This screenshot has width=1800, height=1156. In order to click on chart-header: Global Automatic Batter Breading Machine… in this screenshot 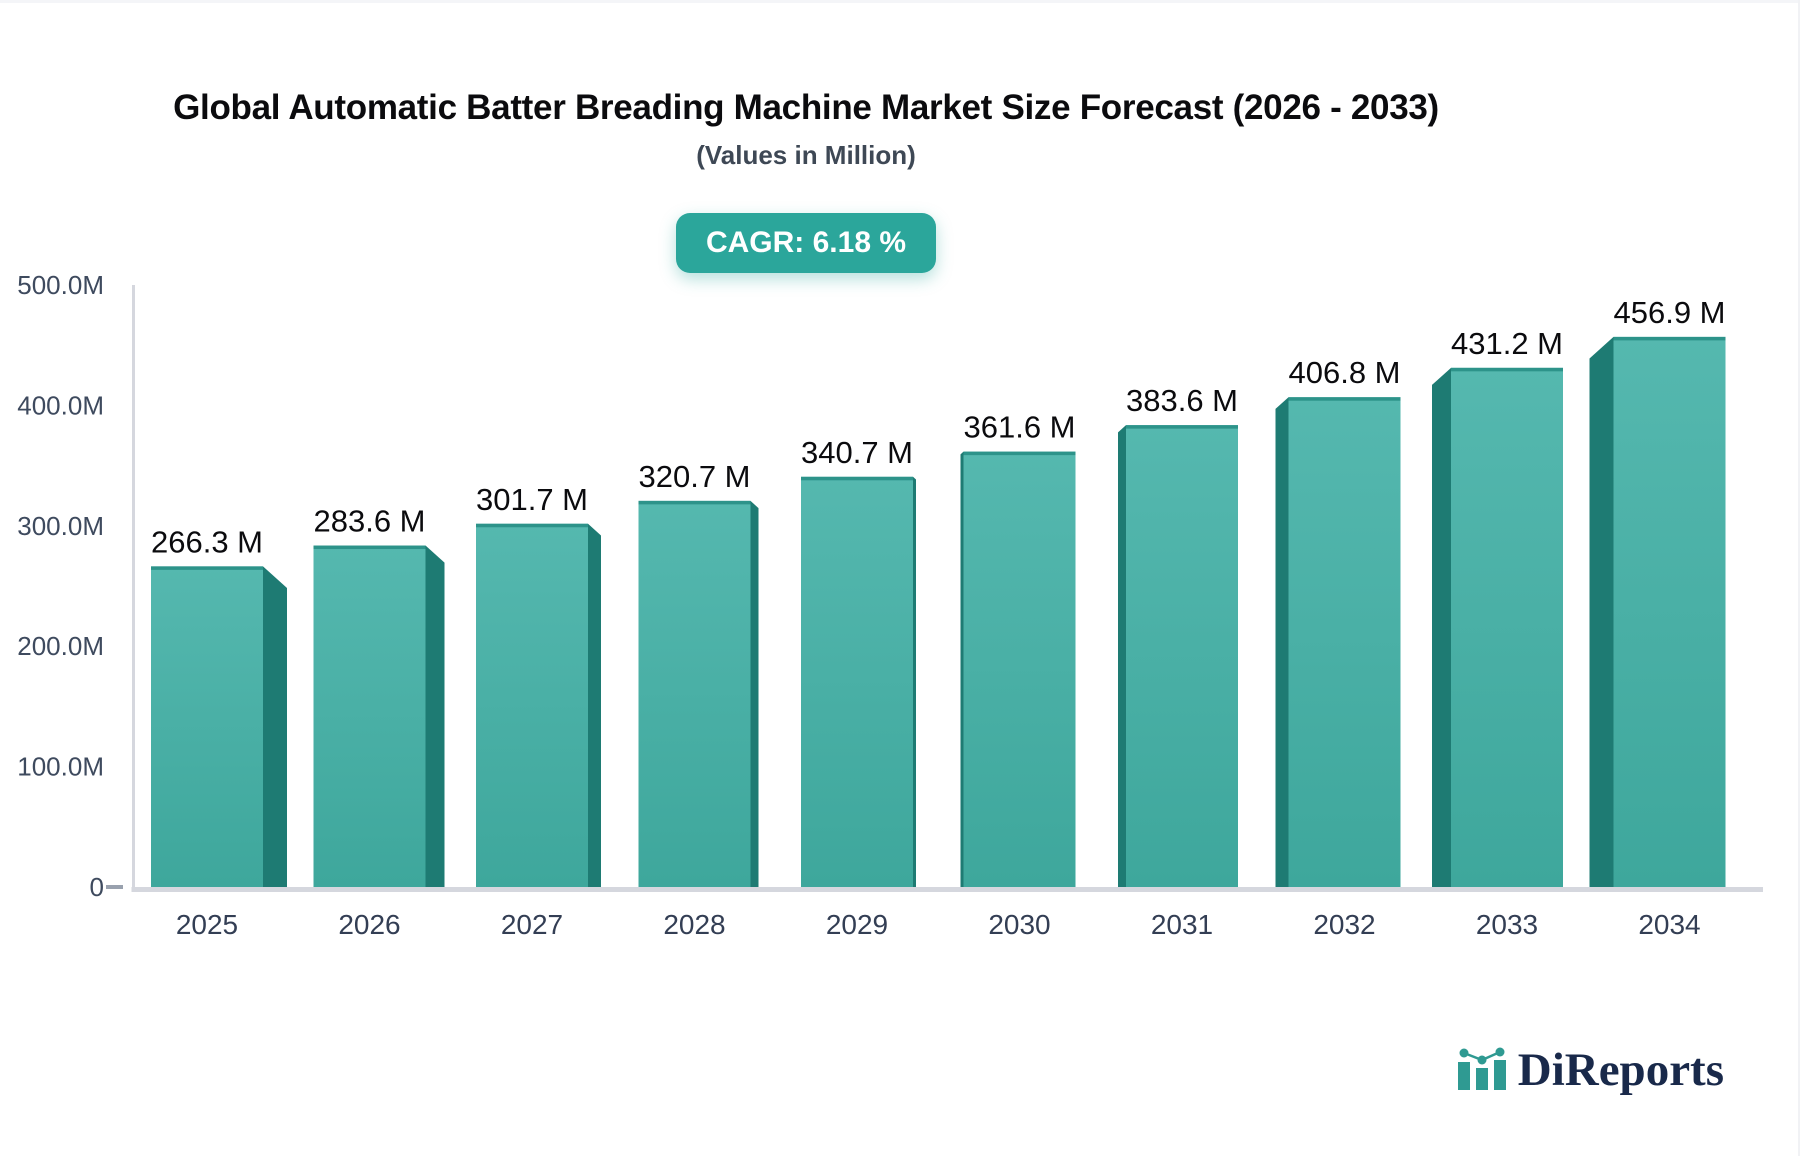, I will do `click(806, 180)`.